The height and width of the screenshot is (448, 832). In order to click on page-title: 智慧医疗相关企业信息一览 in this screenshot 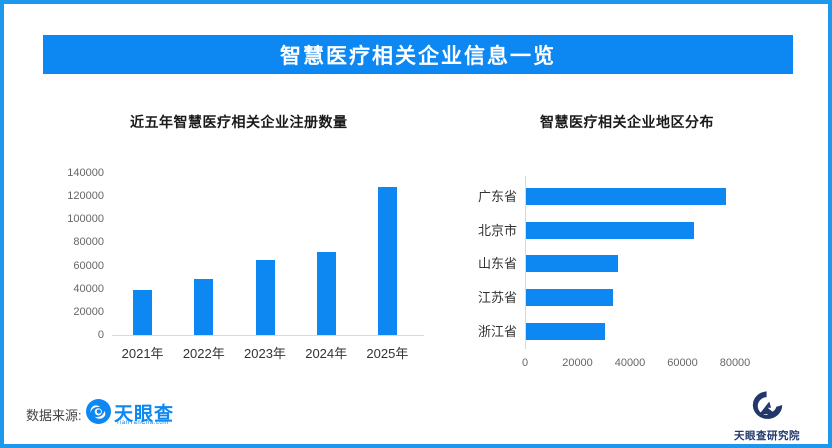, I will do `click(418, 54)`.